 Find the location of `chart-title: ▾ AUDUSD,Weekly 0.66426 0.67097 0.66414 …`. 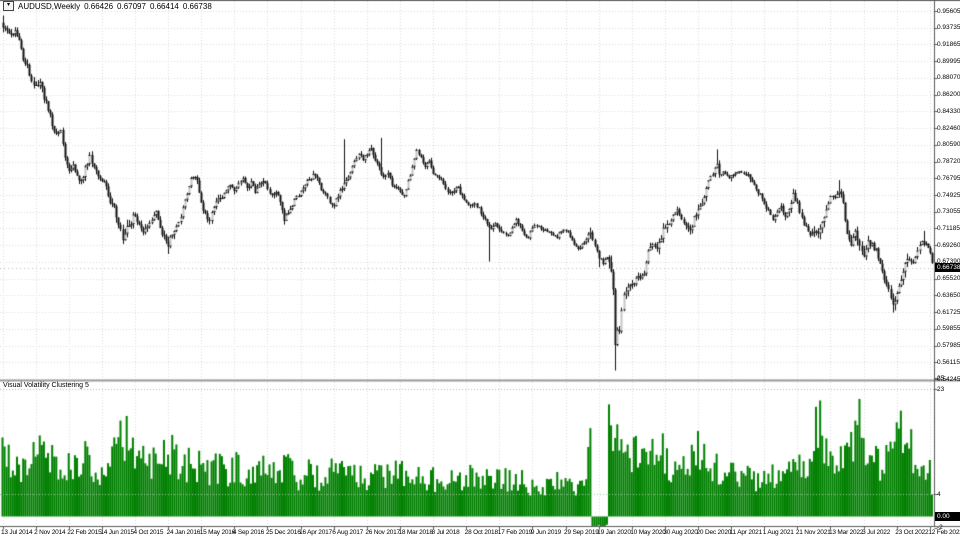

chart-title: ▾ AUDUSD,Weekly 0.66426 0.67097 0.66414 … is located at coordinates (107, 6).